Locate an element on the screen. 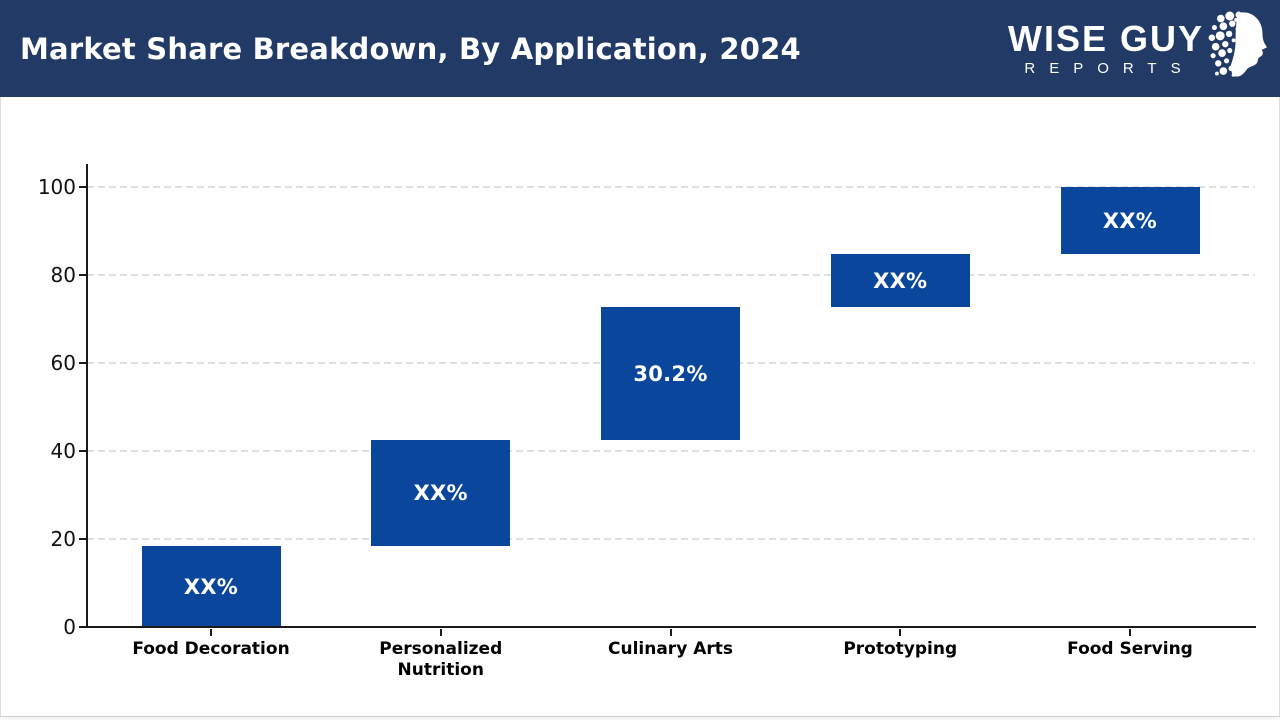  y-tick-label: 100 is located at coordinates (56, 187).